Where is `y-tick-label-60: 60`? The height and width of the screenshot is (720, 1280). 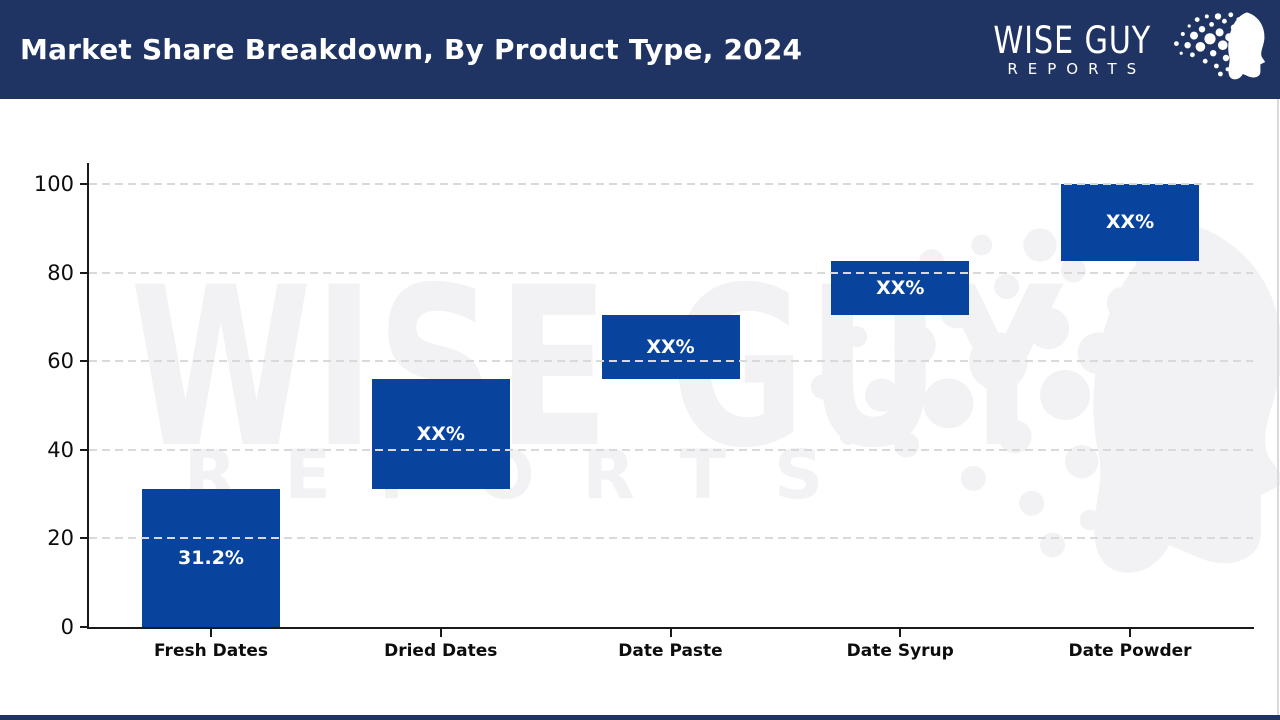
y-tick-label-60: 60 is located at coordinates (60, 361).